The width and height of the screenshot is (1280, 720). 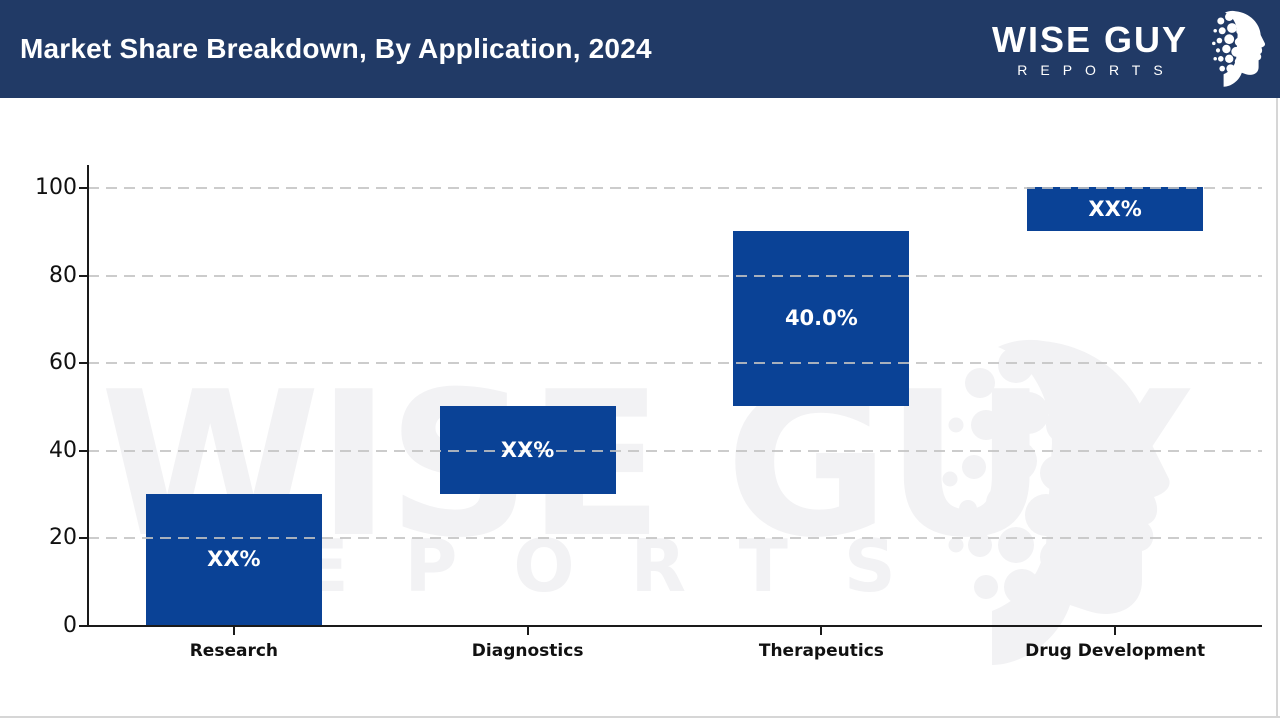 What do you see at coordinates (63, 363) in the screenshot?
I see `y-tick-label: 60` at bounding box center [63, 363].